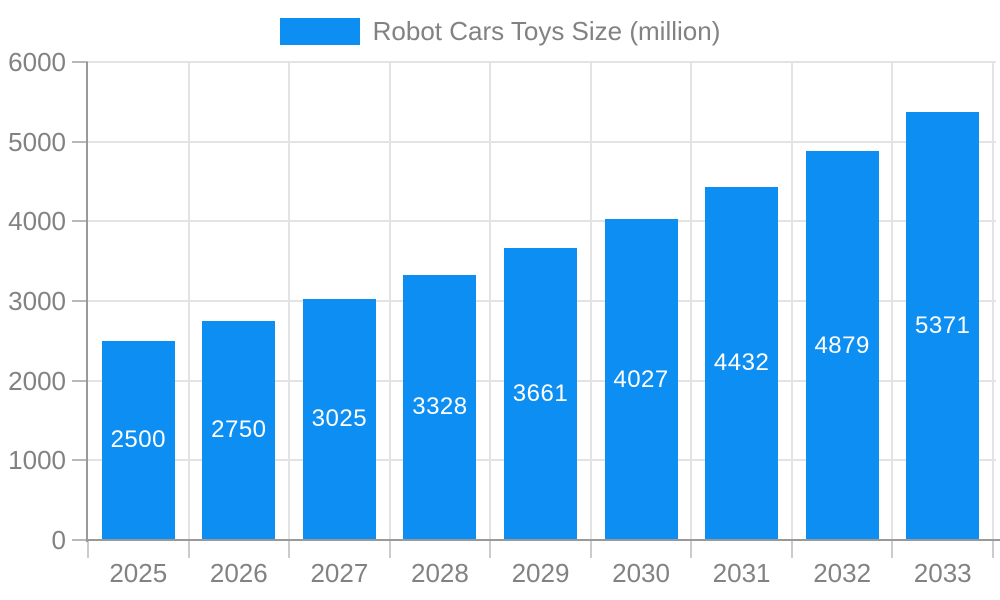  What do you see at coordinates (546, 30) in the screenshot?
I see `legend-label: Robot Cars Toys Size (million)` at bounding box center [546, 30].